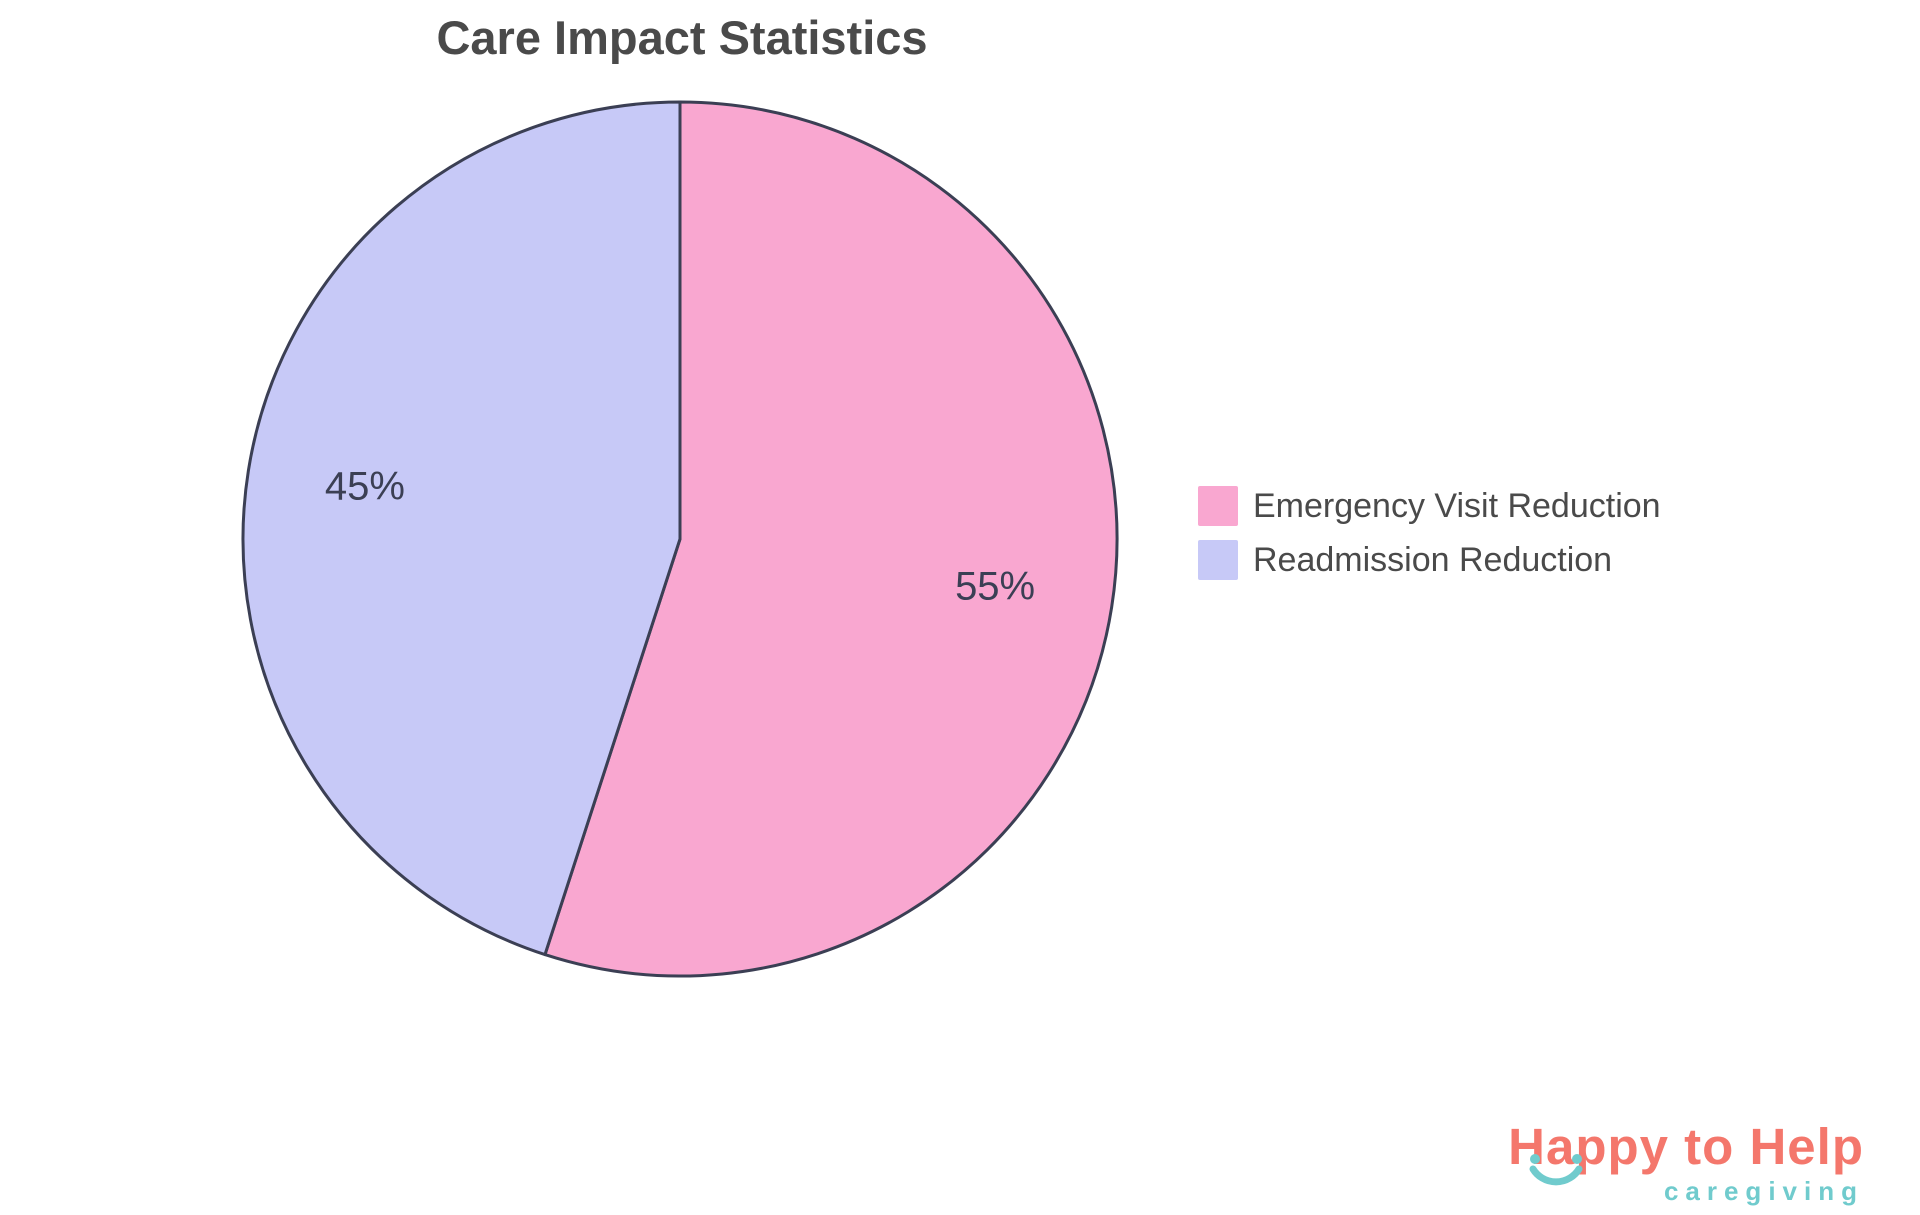  I want to click on legend-item-emergency-visit-reduction: Emergency Visit Reduction, so click(1429, 506).